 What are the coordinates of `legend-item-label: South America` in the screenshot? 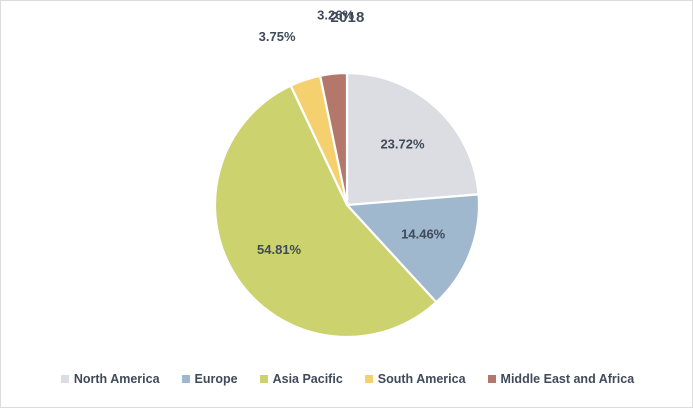 It's located at (421, 379).